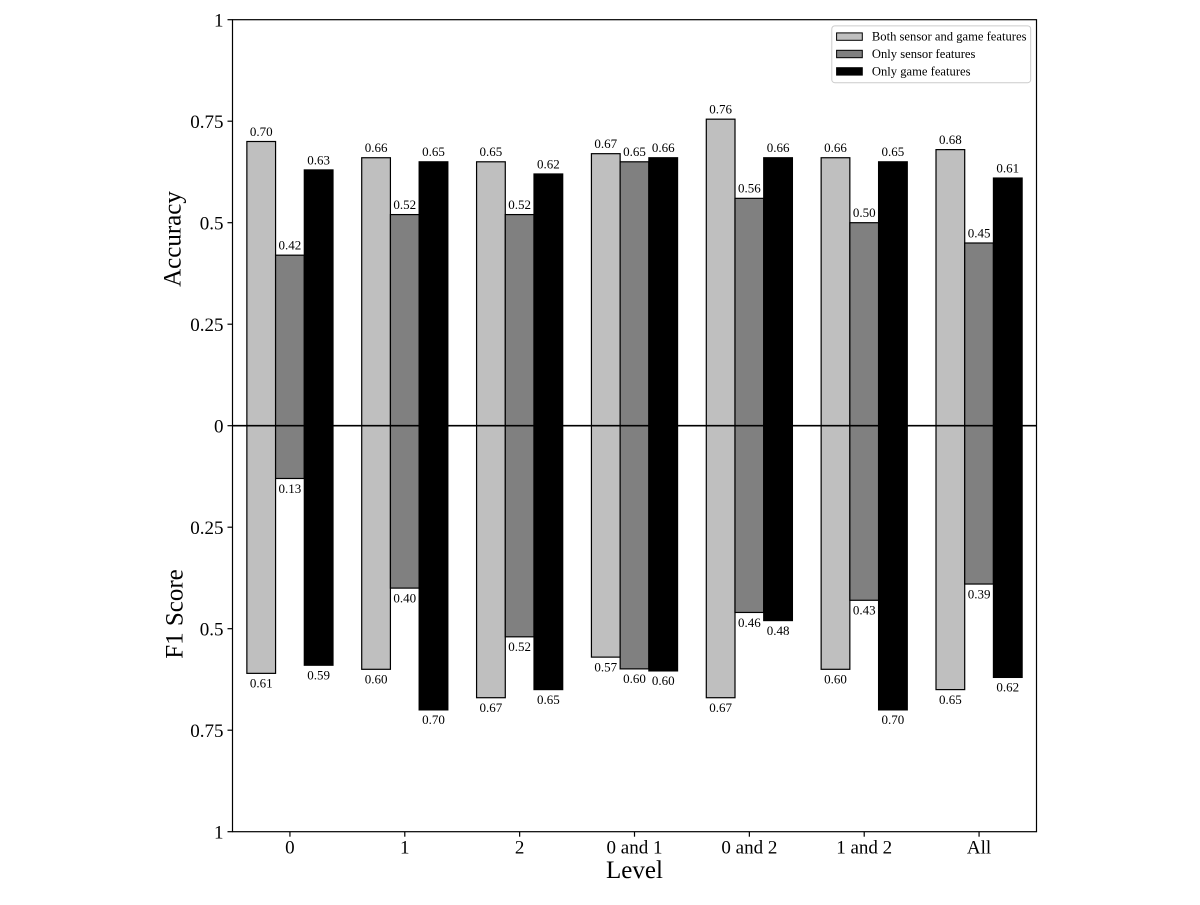  What do you see at coordinates (749, 848) in the screenshot?
I see `svg-text: 0 and 2` at bounding box center [749, 848].